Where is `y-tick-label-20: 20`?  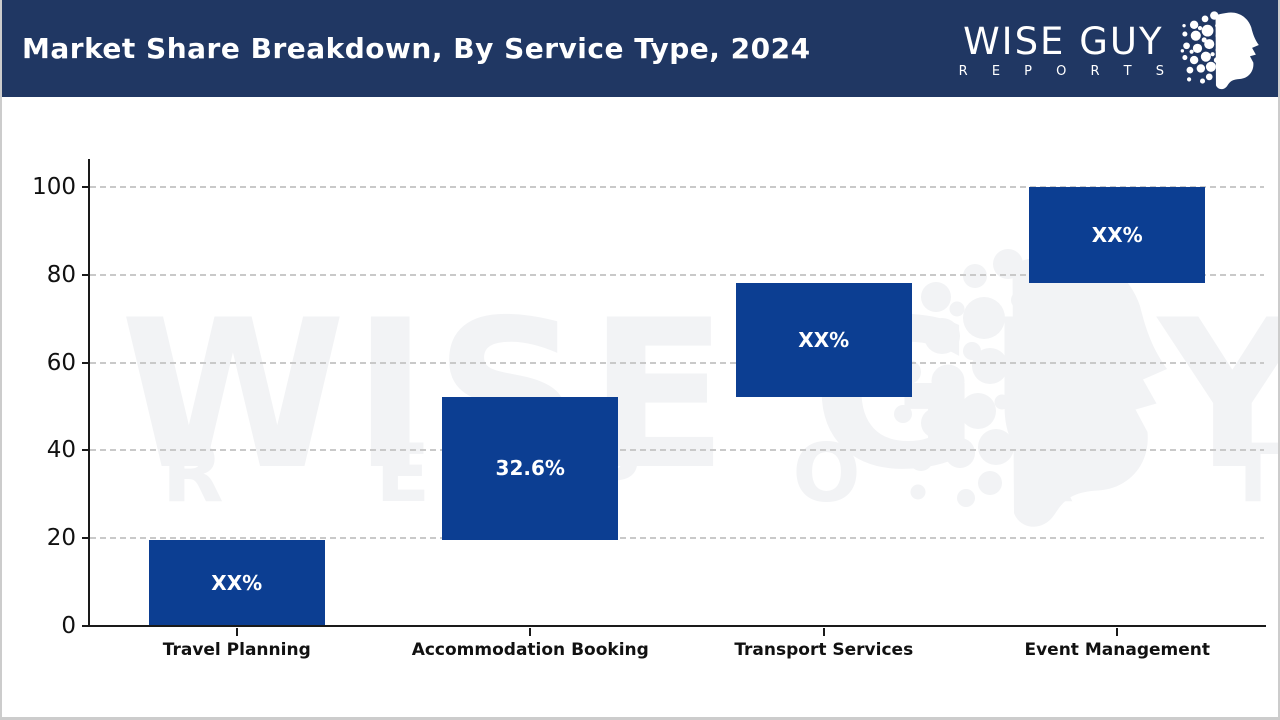 y-tick-label-20: 20 is located at coordinates (61, 538).